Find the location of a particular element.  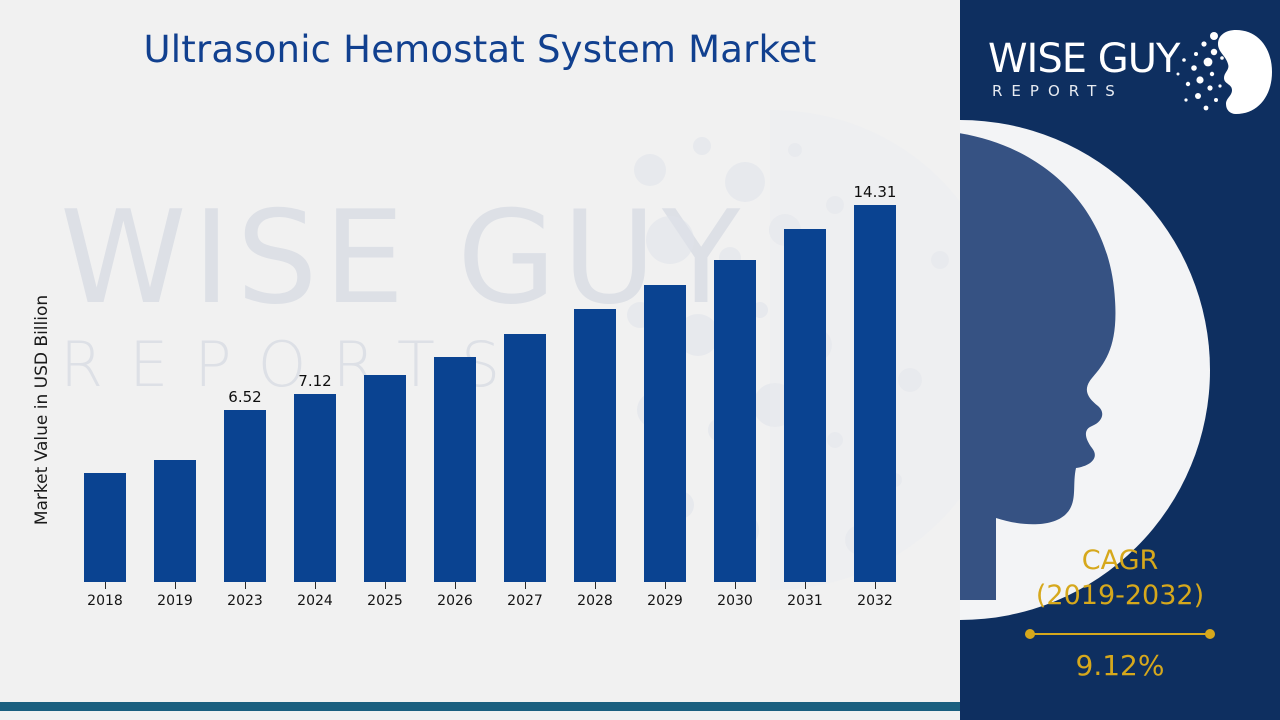

x-tick-label-2024: 2024 is located at coordinates (315, 601).